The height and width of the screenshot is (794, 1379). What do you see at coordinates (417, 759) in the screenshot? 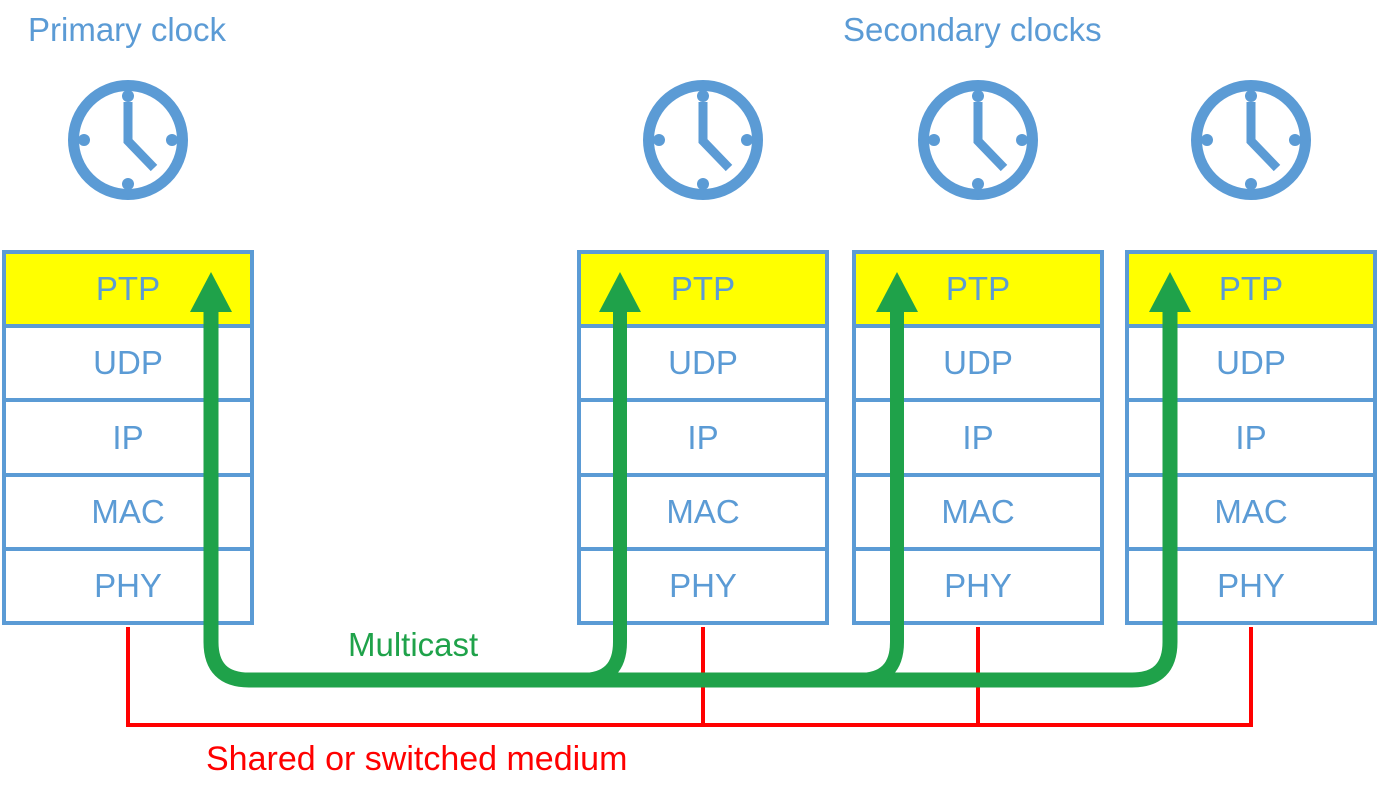
I see `shared-medium-label: Shared or switched medium` at bounding box center [417, 759].